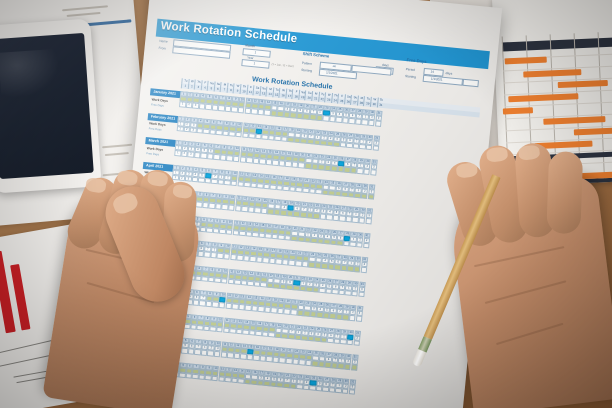 This screenshot has height=408, width=612. Describe the element at coordinates (449, 73) in the screenshot. I see `free-days-days-label: days` at that location.